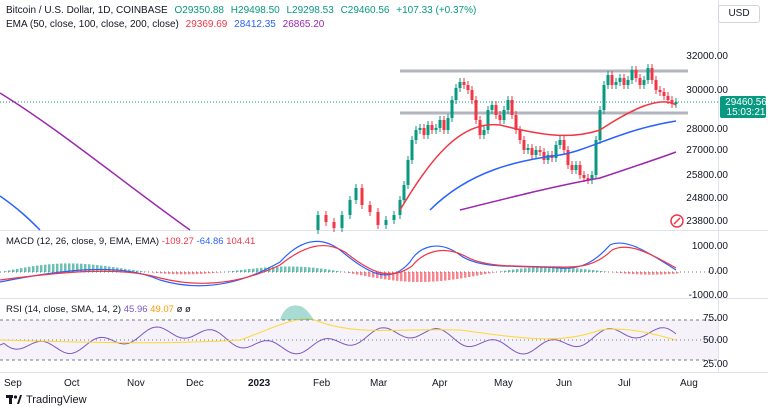 The image size is (768, 412). I want to click on macd-axis-label: 0.00, so click(718, 271).